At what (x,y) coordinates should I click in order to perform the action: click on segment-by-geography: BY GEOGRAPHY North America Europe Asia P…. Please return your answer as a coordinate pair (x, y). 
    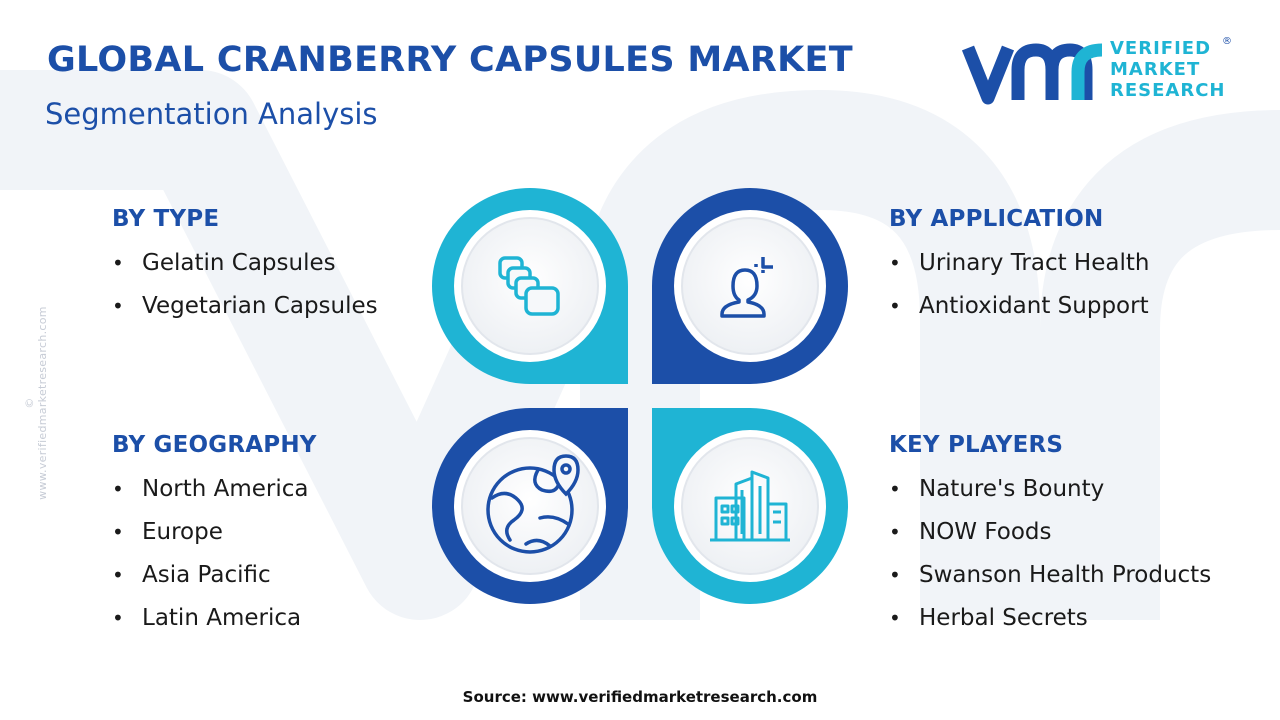
    Looking at the image, I should click on (214, 536).